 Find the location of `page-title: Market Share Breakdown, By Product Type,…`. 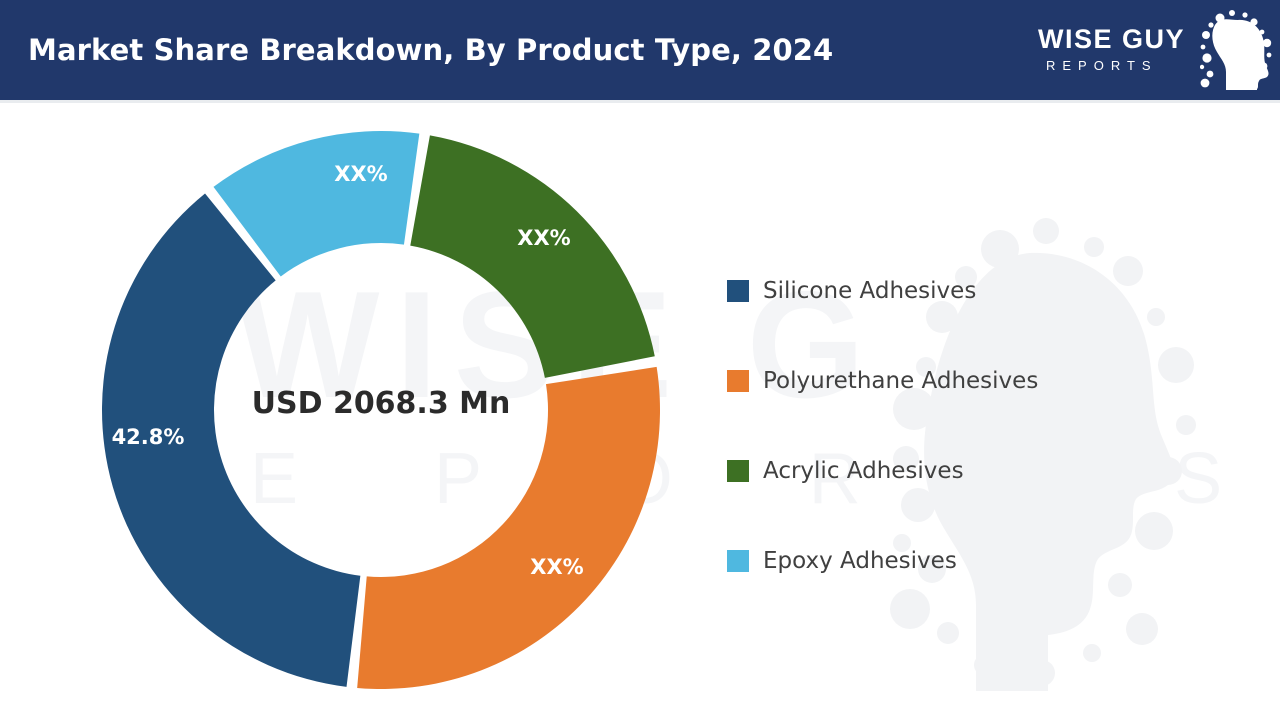

page-title: Market Share Breakdown, By Product Type,… is located at coordinates (431, 50).